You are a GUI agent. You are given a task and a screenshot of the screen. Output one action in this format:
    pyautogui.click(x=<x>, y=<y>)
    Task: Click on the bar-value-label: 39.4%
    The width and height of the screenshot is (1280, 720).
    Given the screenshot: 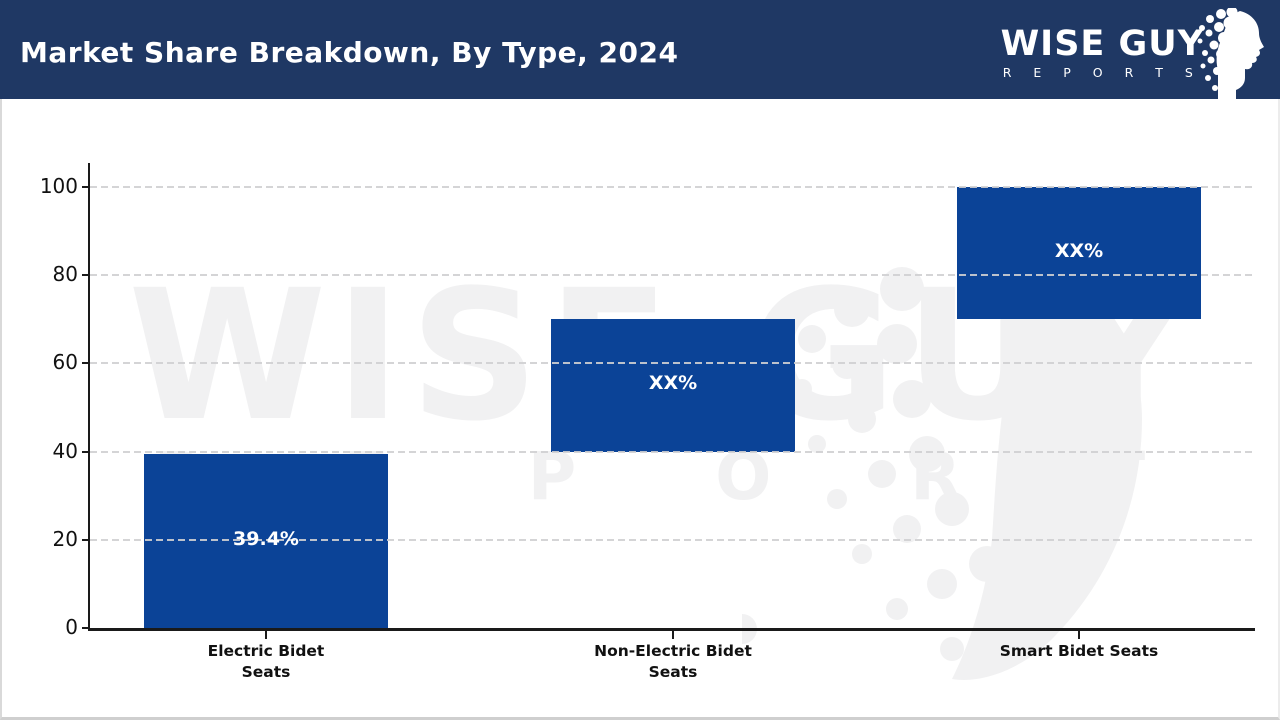 What is the action you would take?
    pyautogui.click(x=266, y=539)
    